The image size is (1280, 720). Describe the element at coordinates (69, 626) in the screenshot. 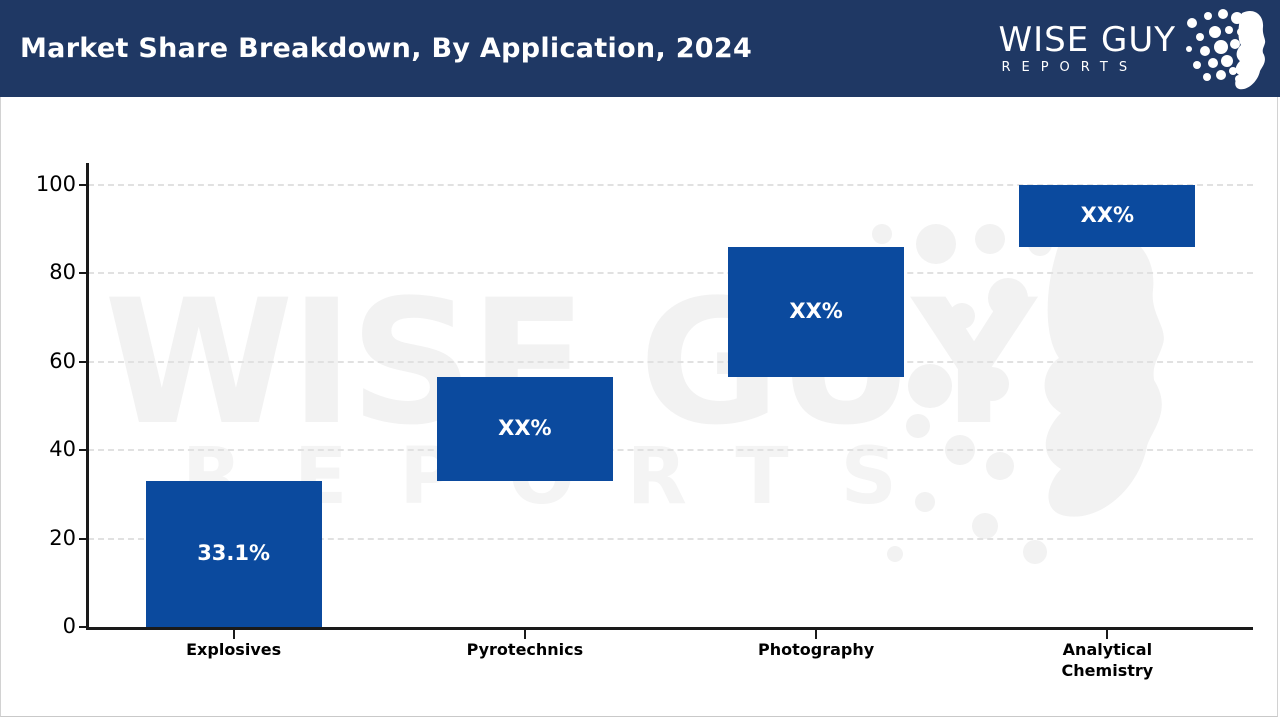

I see `y-tick-label: 0` at that location.